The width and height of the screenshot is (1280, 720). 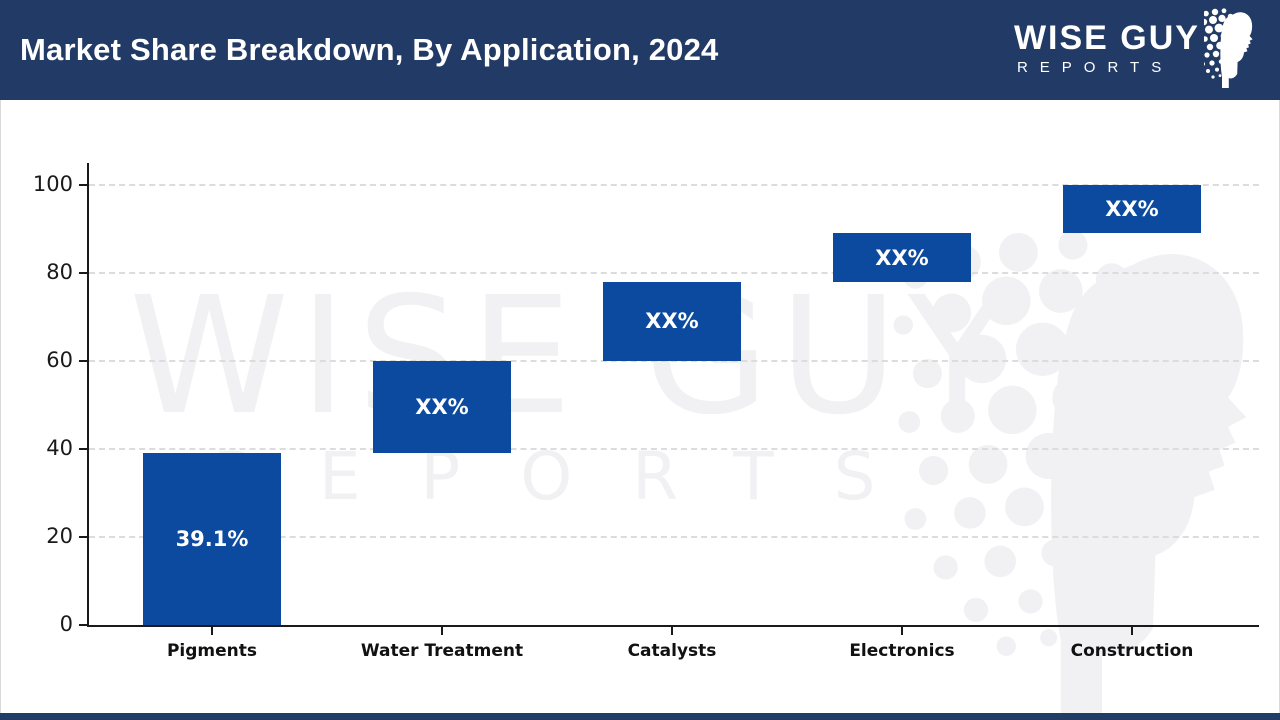 I want to click on bar-pigments: 39.1%, so click(x=212, y=538).